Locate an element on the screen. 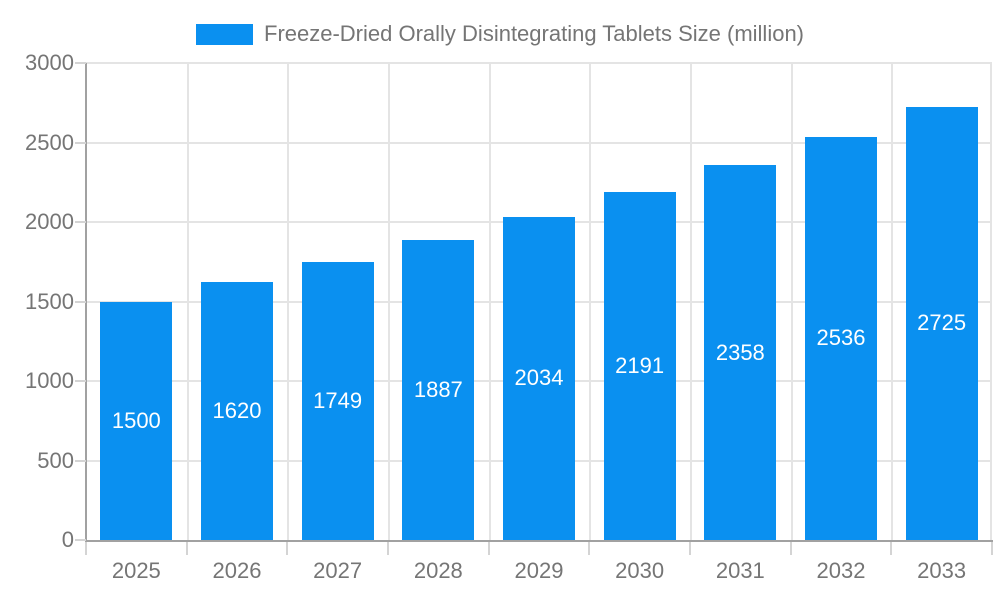 The width and height of the screenshot is (1000, 600). bar-2025: 1500 is located at coordinates (136, 420).